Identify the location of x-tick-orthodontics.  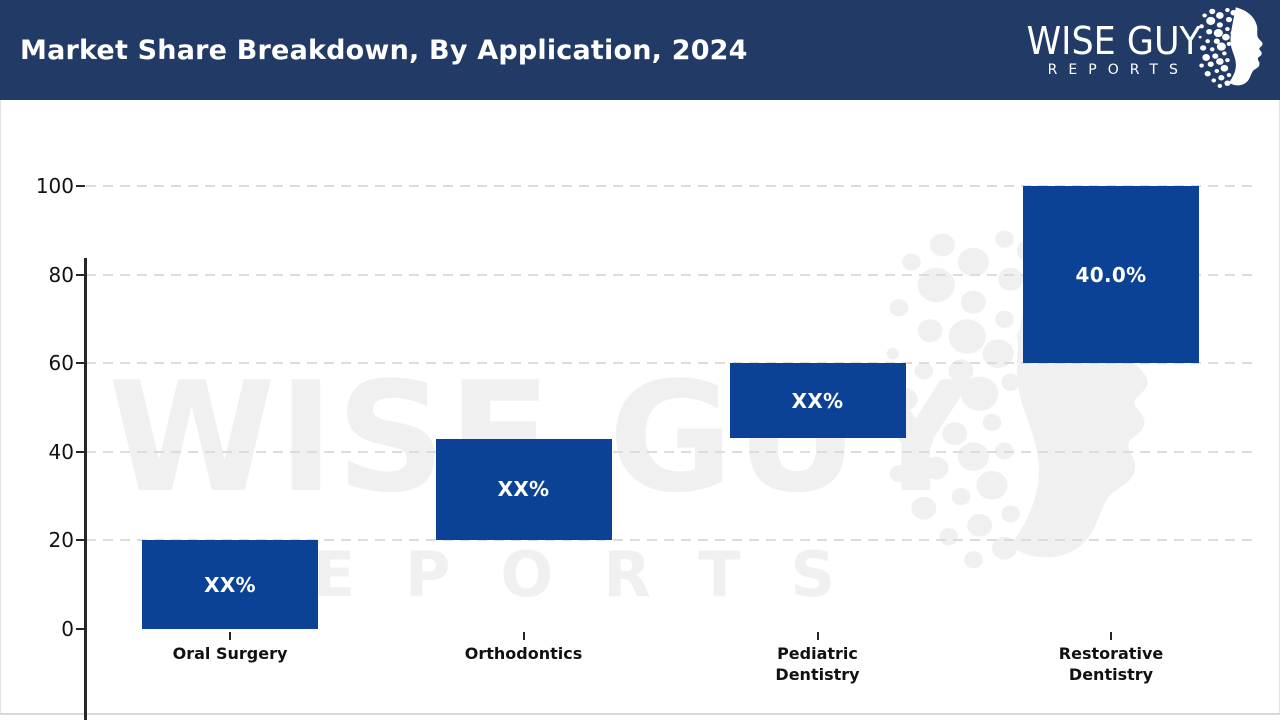
(523, 636).